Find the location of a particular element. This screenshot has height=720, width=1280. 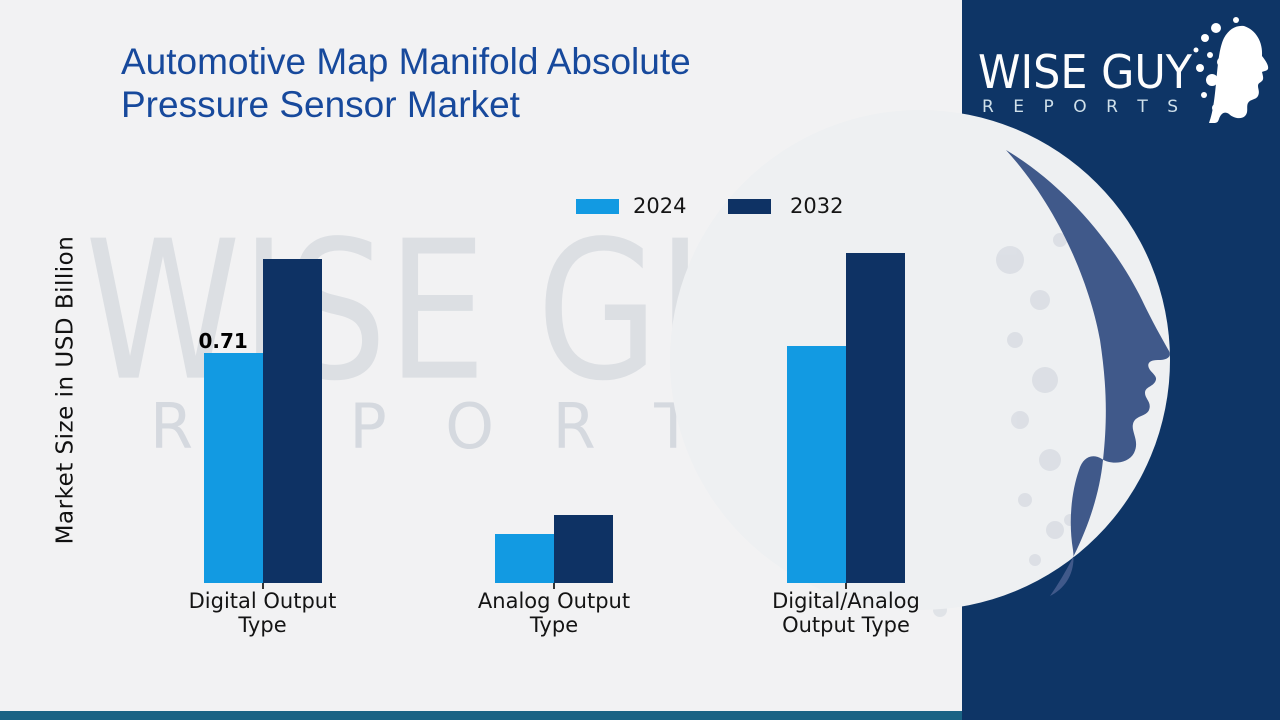

logo-face-silhouette is located at coordinates (1239, 74).